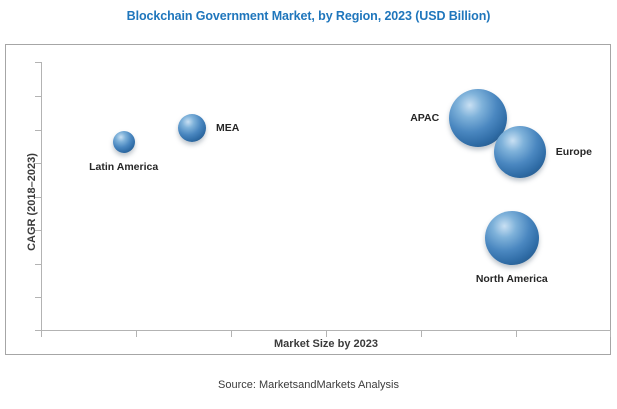 The width and height of the screenshot is (617, 409). What do you see at coordinates (511, 237) in the screenshot?
I see `bubble-north-america` at bounding box center [511, 237].